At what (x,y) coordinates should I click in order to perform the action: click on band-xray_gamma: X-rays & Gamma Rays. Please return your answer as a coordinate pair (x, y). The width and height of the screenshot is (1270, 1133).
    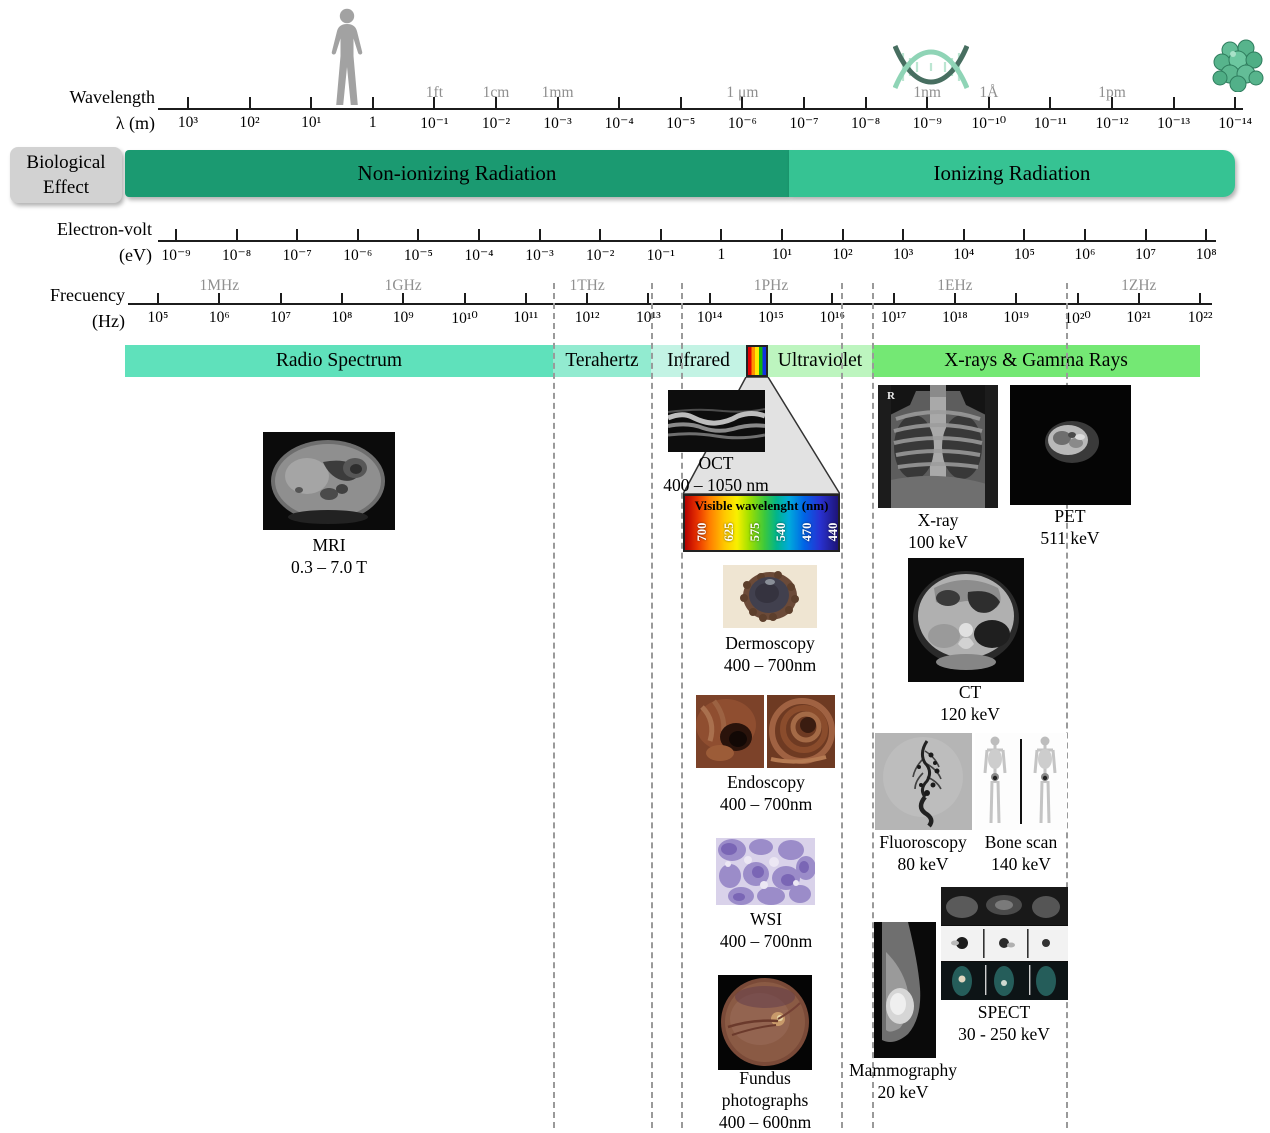
    Looking at the image, I should click on (1036, 361).